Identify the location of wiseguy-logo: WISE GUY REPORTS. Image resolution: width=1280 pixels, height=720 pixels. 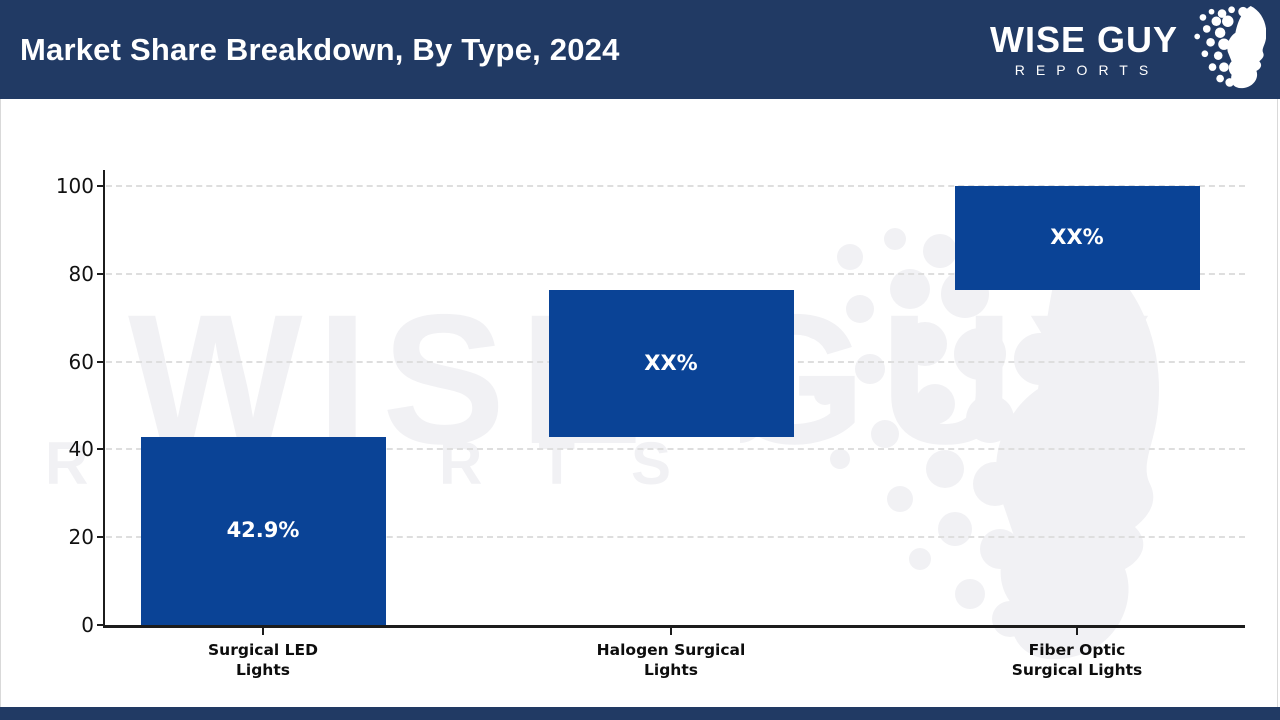
(1128, 50).